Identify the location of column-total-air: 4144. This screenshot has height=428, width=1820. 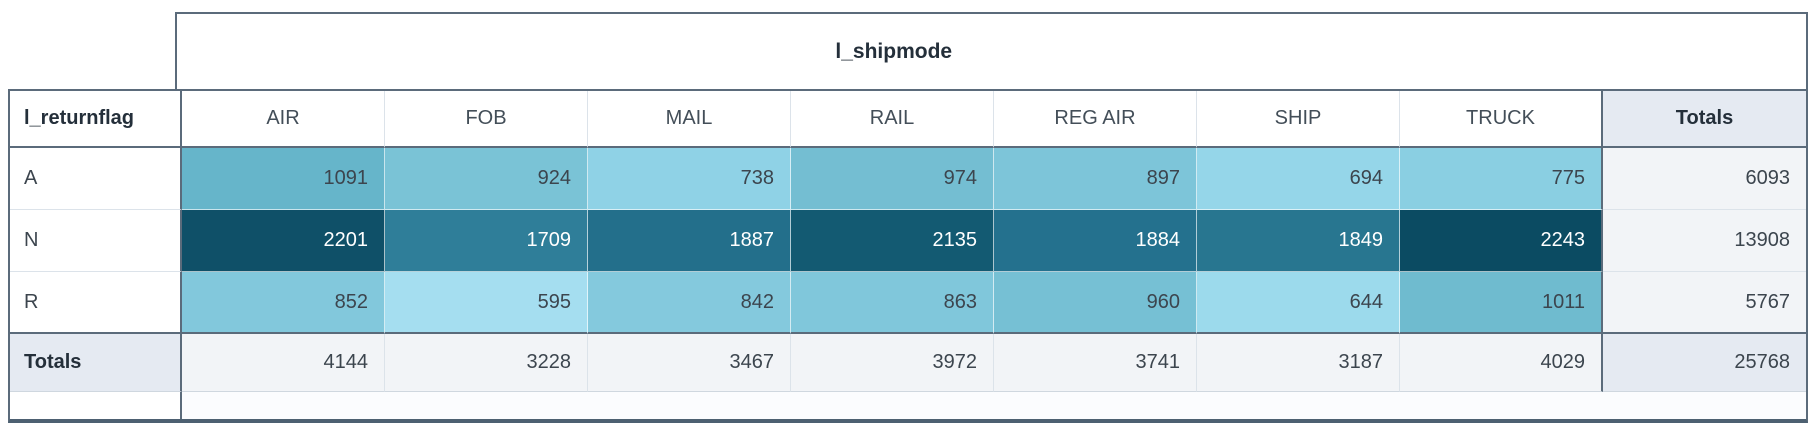
(283, 363).